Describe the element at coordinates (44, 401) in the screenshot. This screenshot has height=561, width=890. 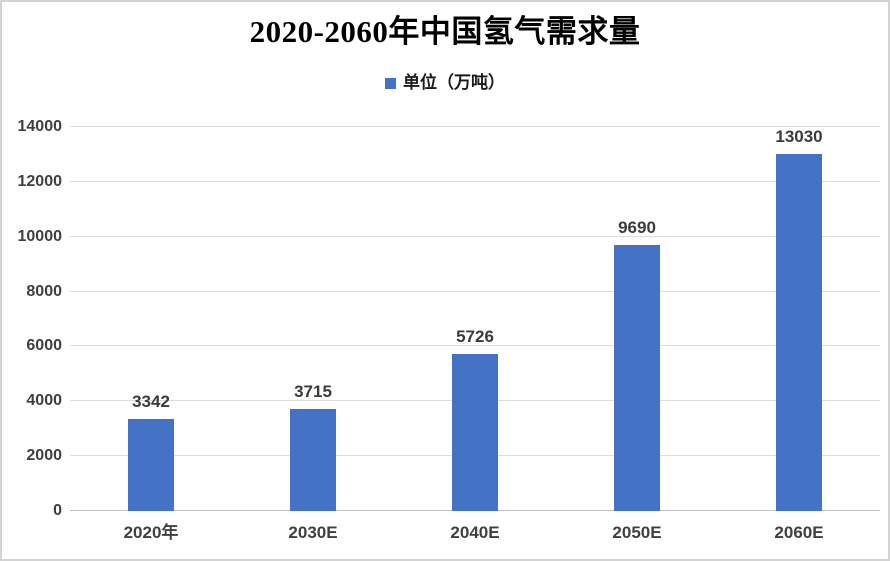
I see `y-tick-label: 4000` at that location.